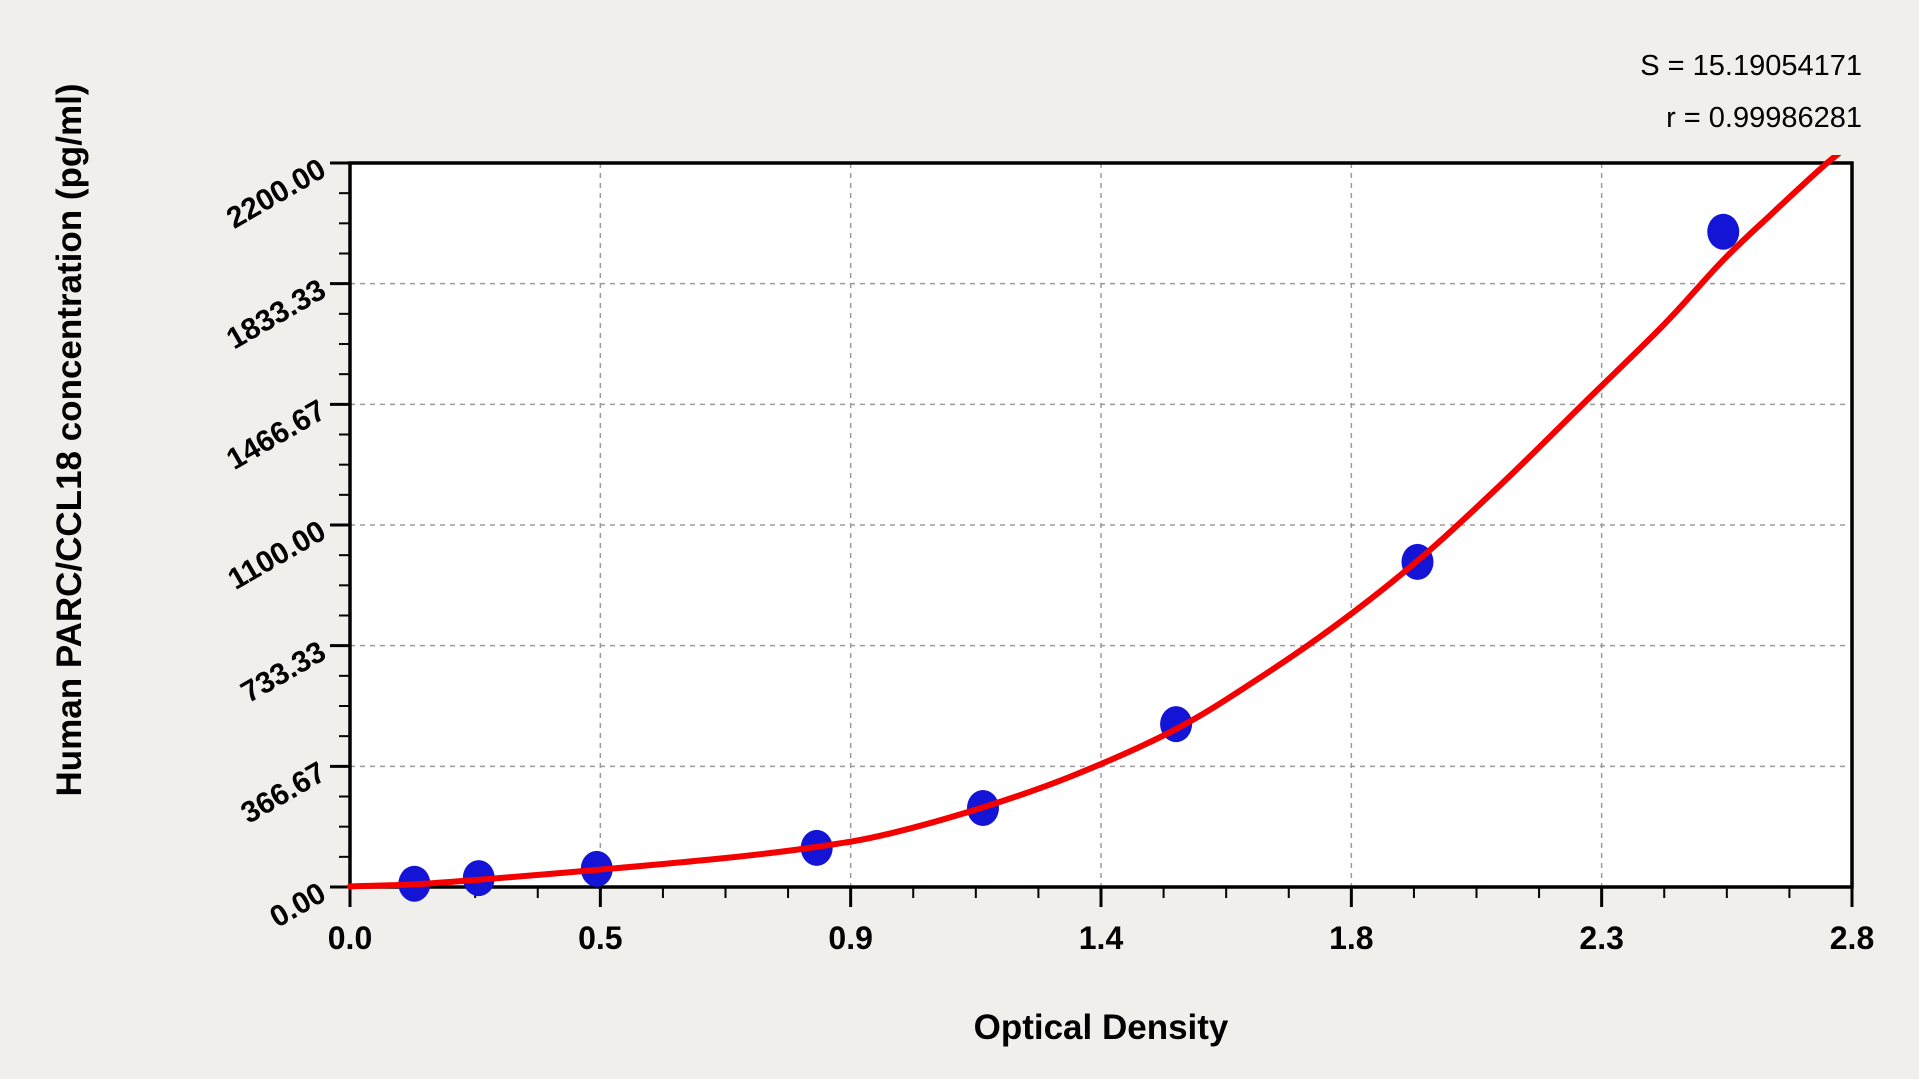 This screenshot has width=1919, height=1079. What do you see at coordinates (284, 672) in the screenshot?
I see `y-tick-label: 733.33` at bounding box center [284, 672].